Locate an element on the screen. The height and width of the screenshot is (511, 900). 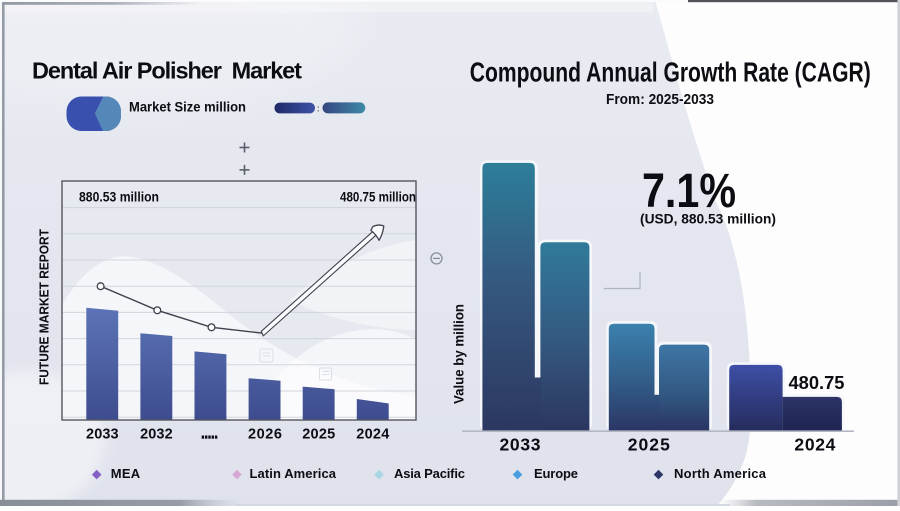
svg-text: Latin America is located at coordinates (293, 473).